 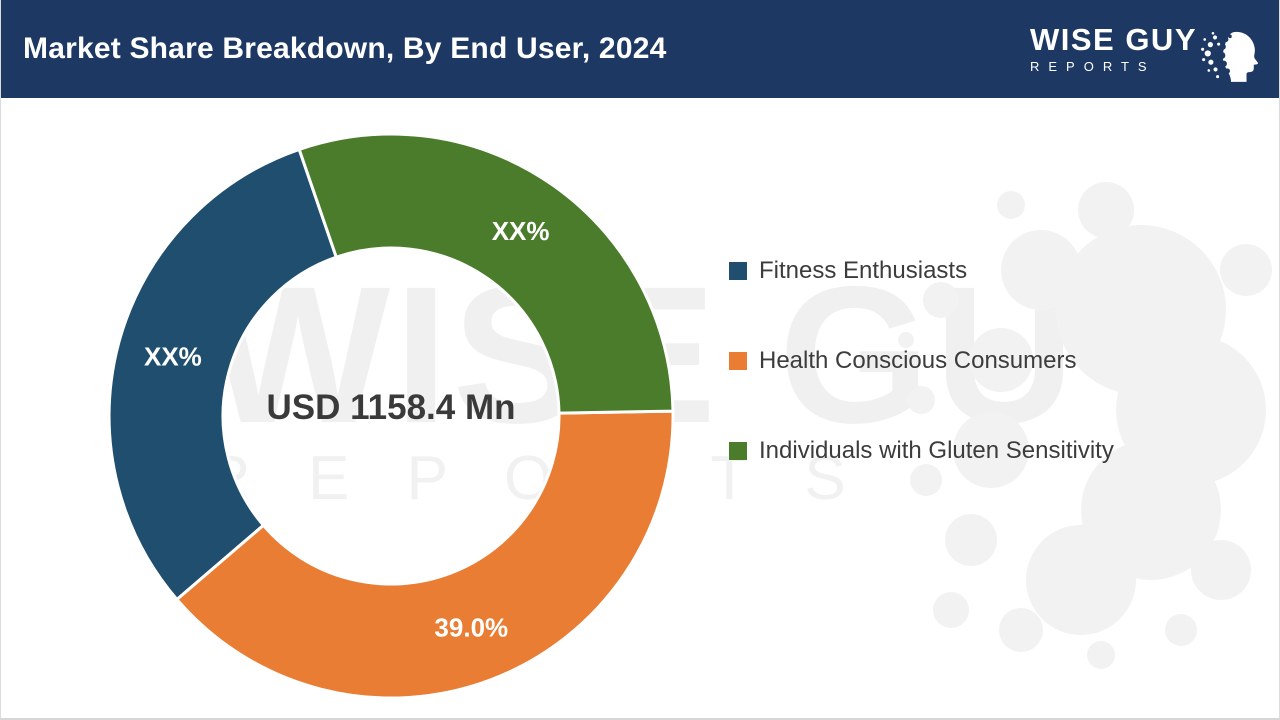 I want to click on legend-item-individuals-with-gluten-sensitivity: Individuals with Gluten Sensitivity, so click(x=921, y=451).